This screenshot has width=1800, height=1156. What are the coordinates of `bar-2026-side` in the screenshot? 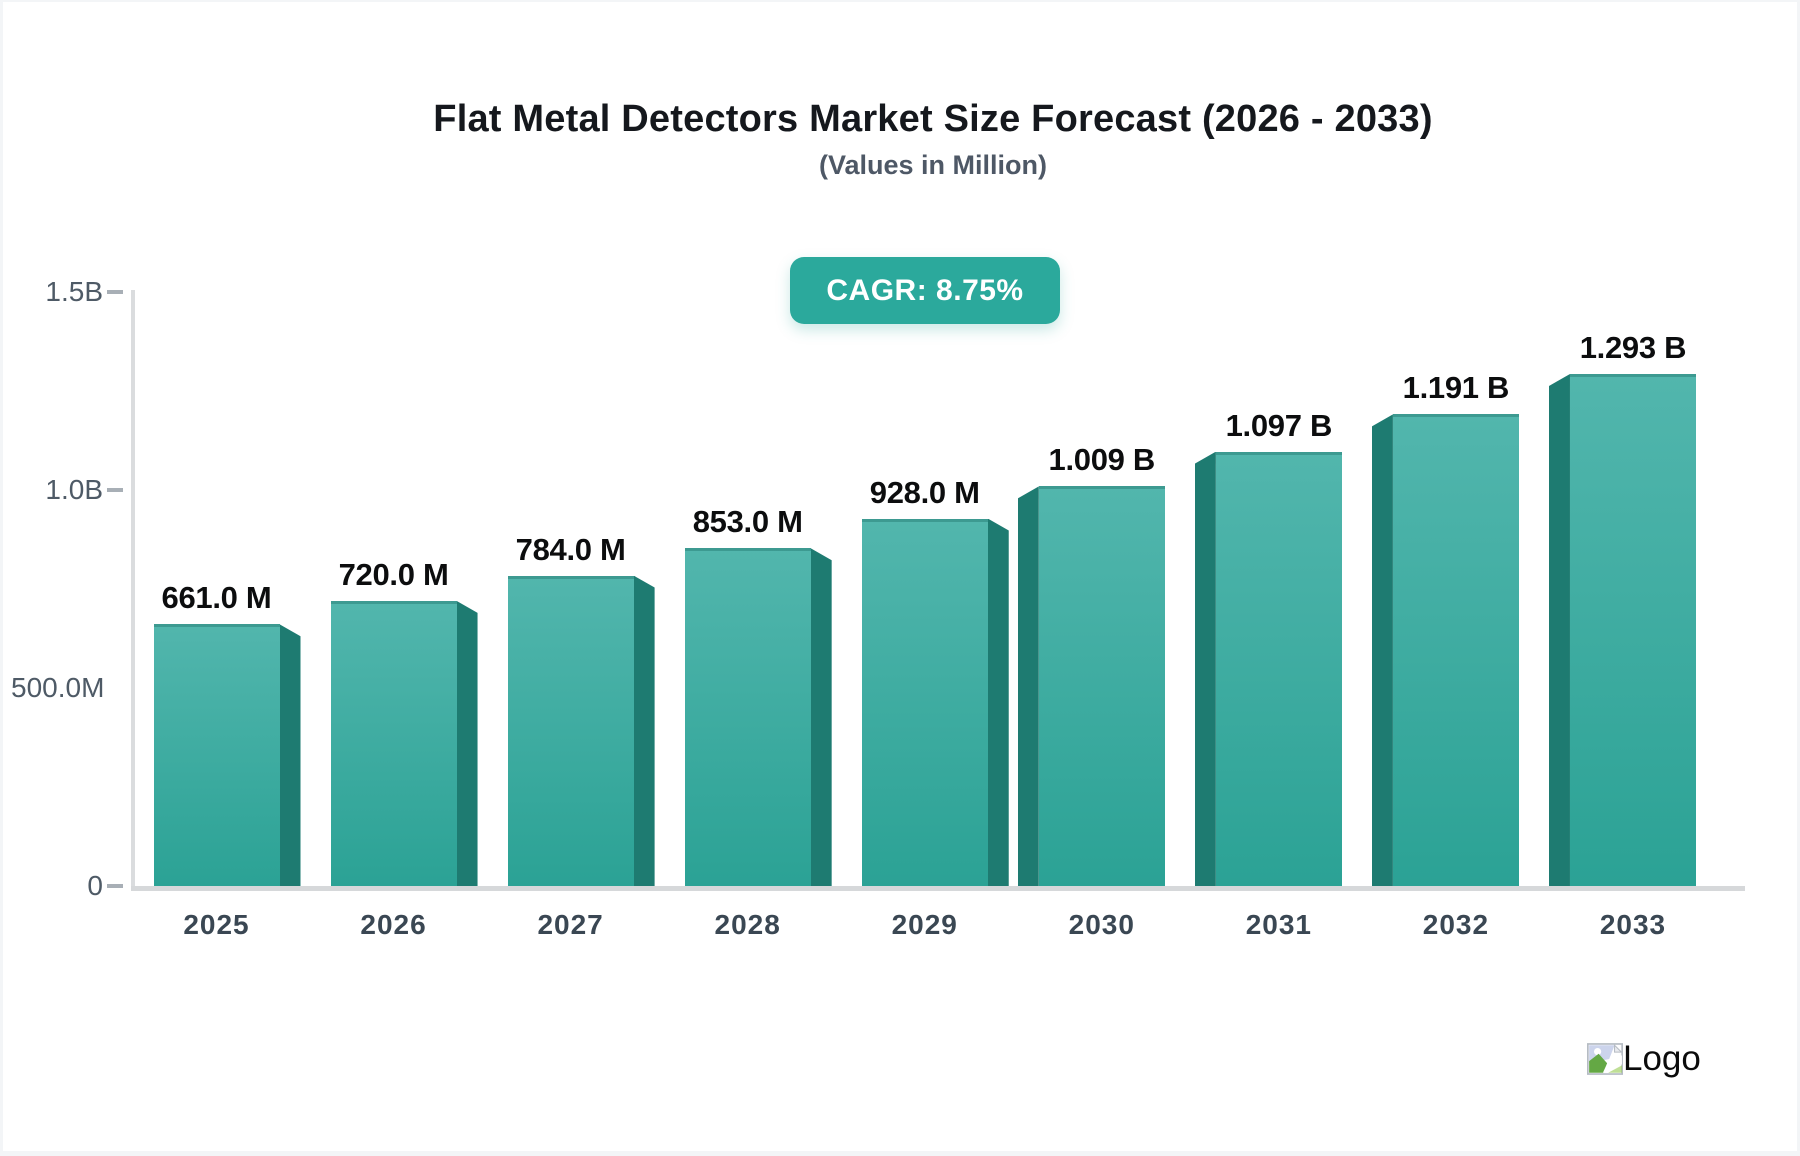 It's located at (467, 743).